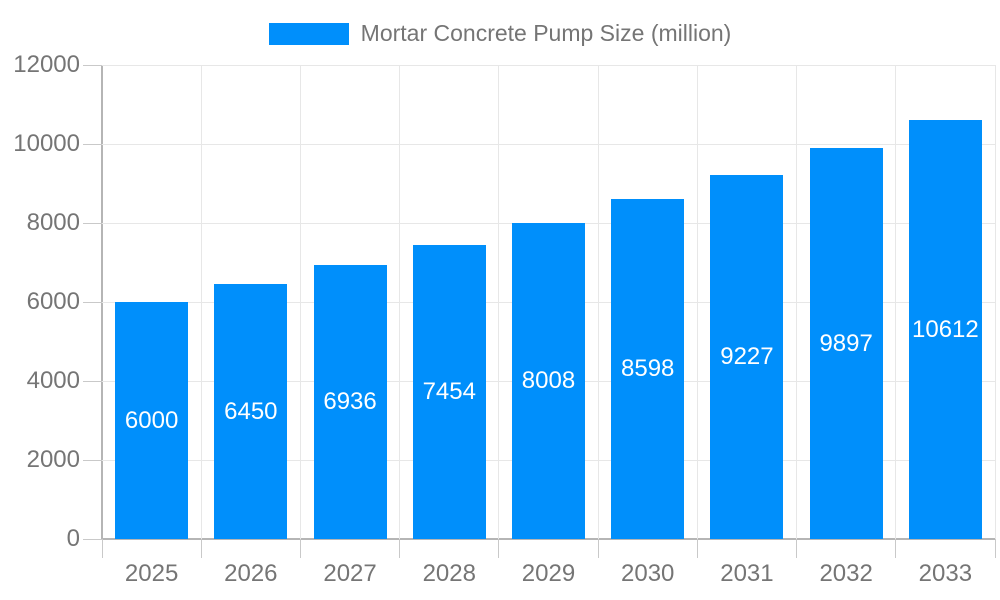 The image size is (1000, 600). Describe the element at coordinates (53, 301) in the screenshot. I see `y-axis-label-6000: 6000` at that location.